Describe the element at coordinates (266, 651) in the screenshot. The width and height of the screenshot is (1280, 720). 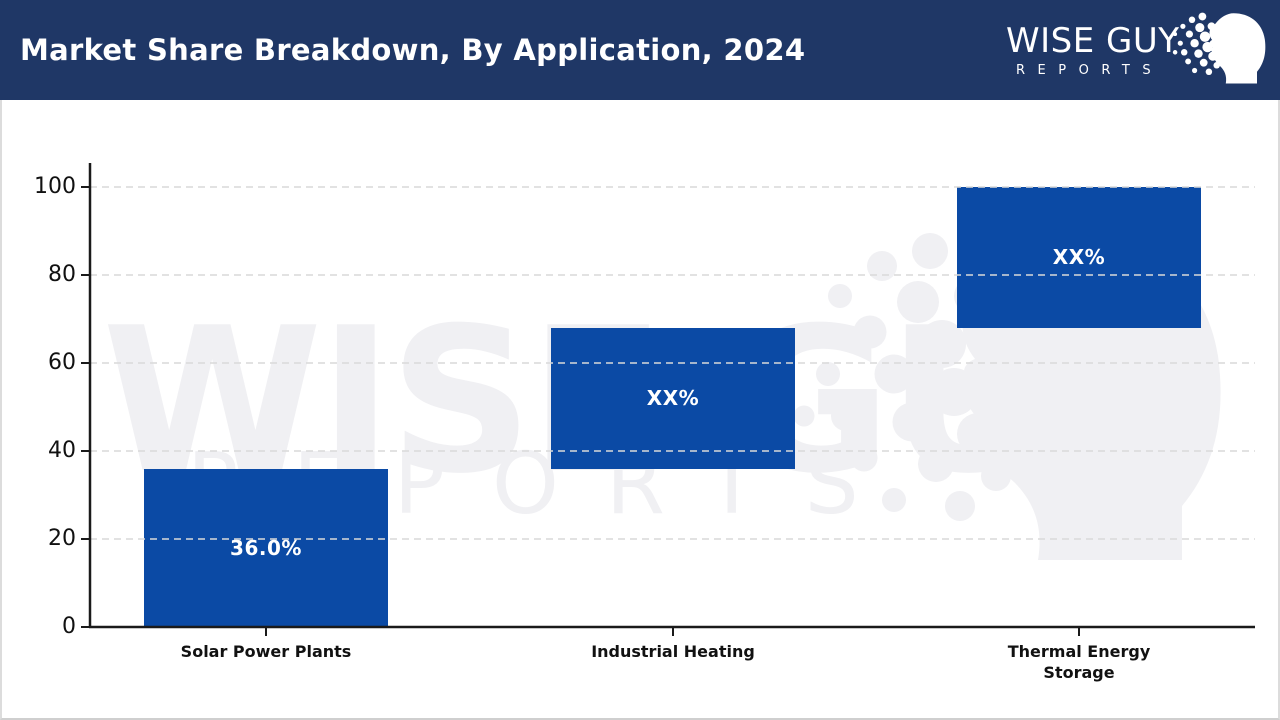
I see `x-axis-category-label-solar-power-plants: Solar Power Plants` at that location.